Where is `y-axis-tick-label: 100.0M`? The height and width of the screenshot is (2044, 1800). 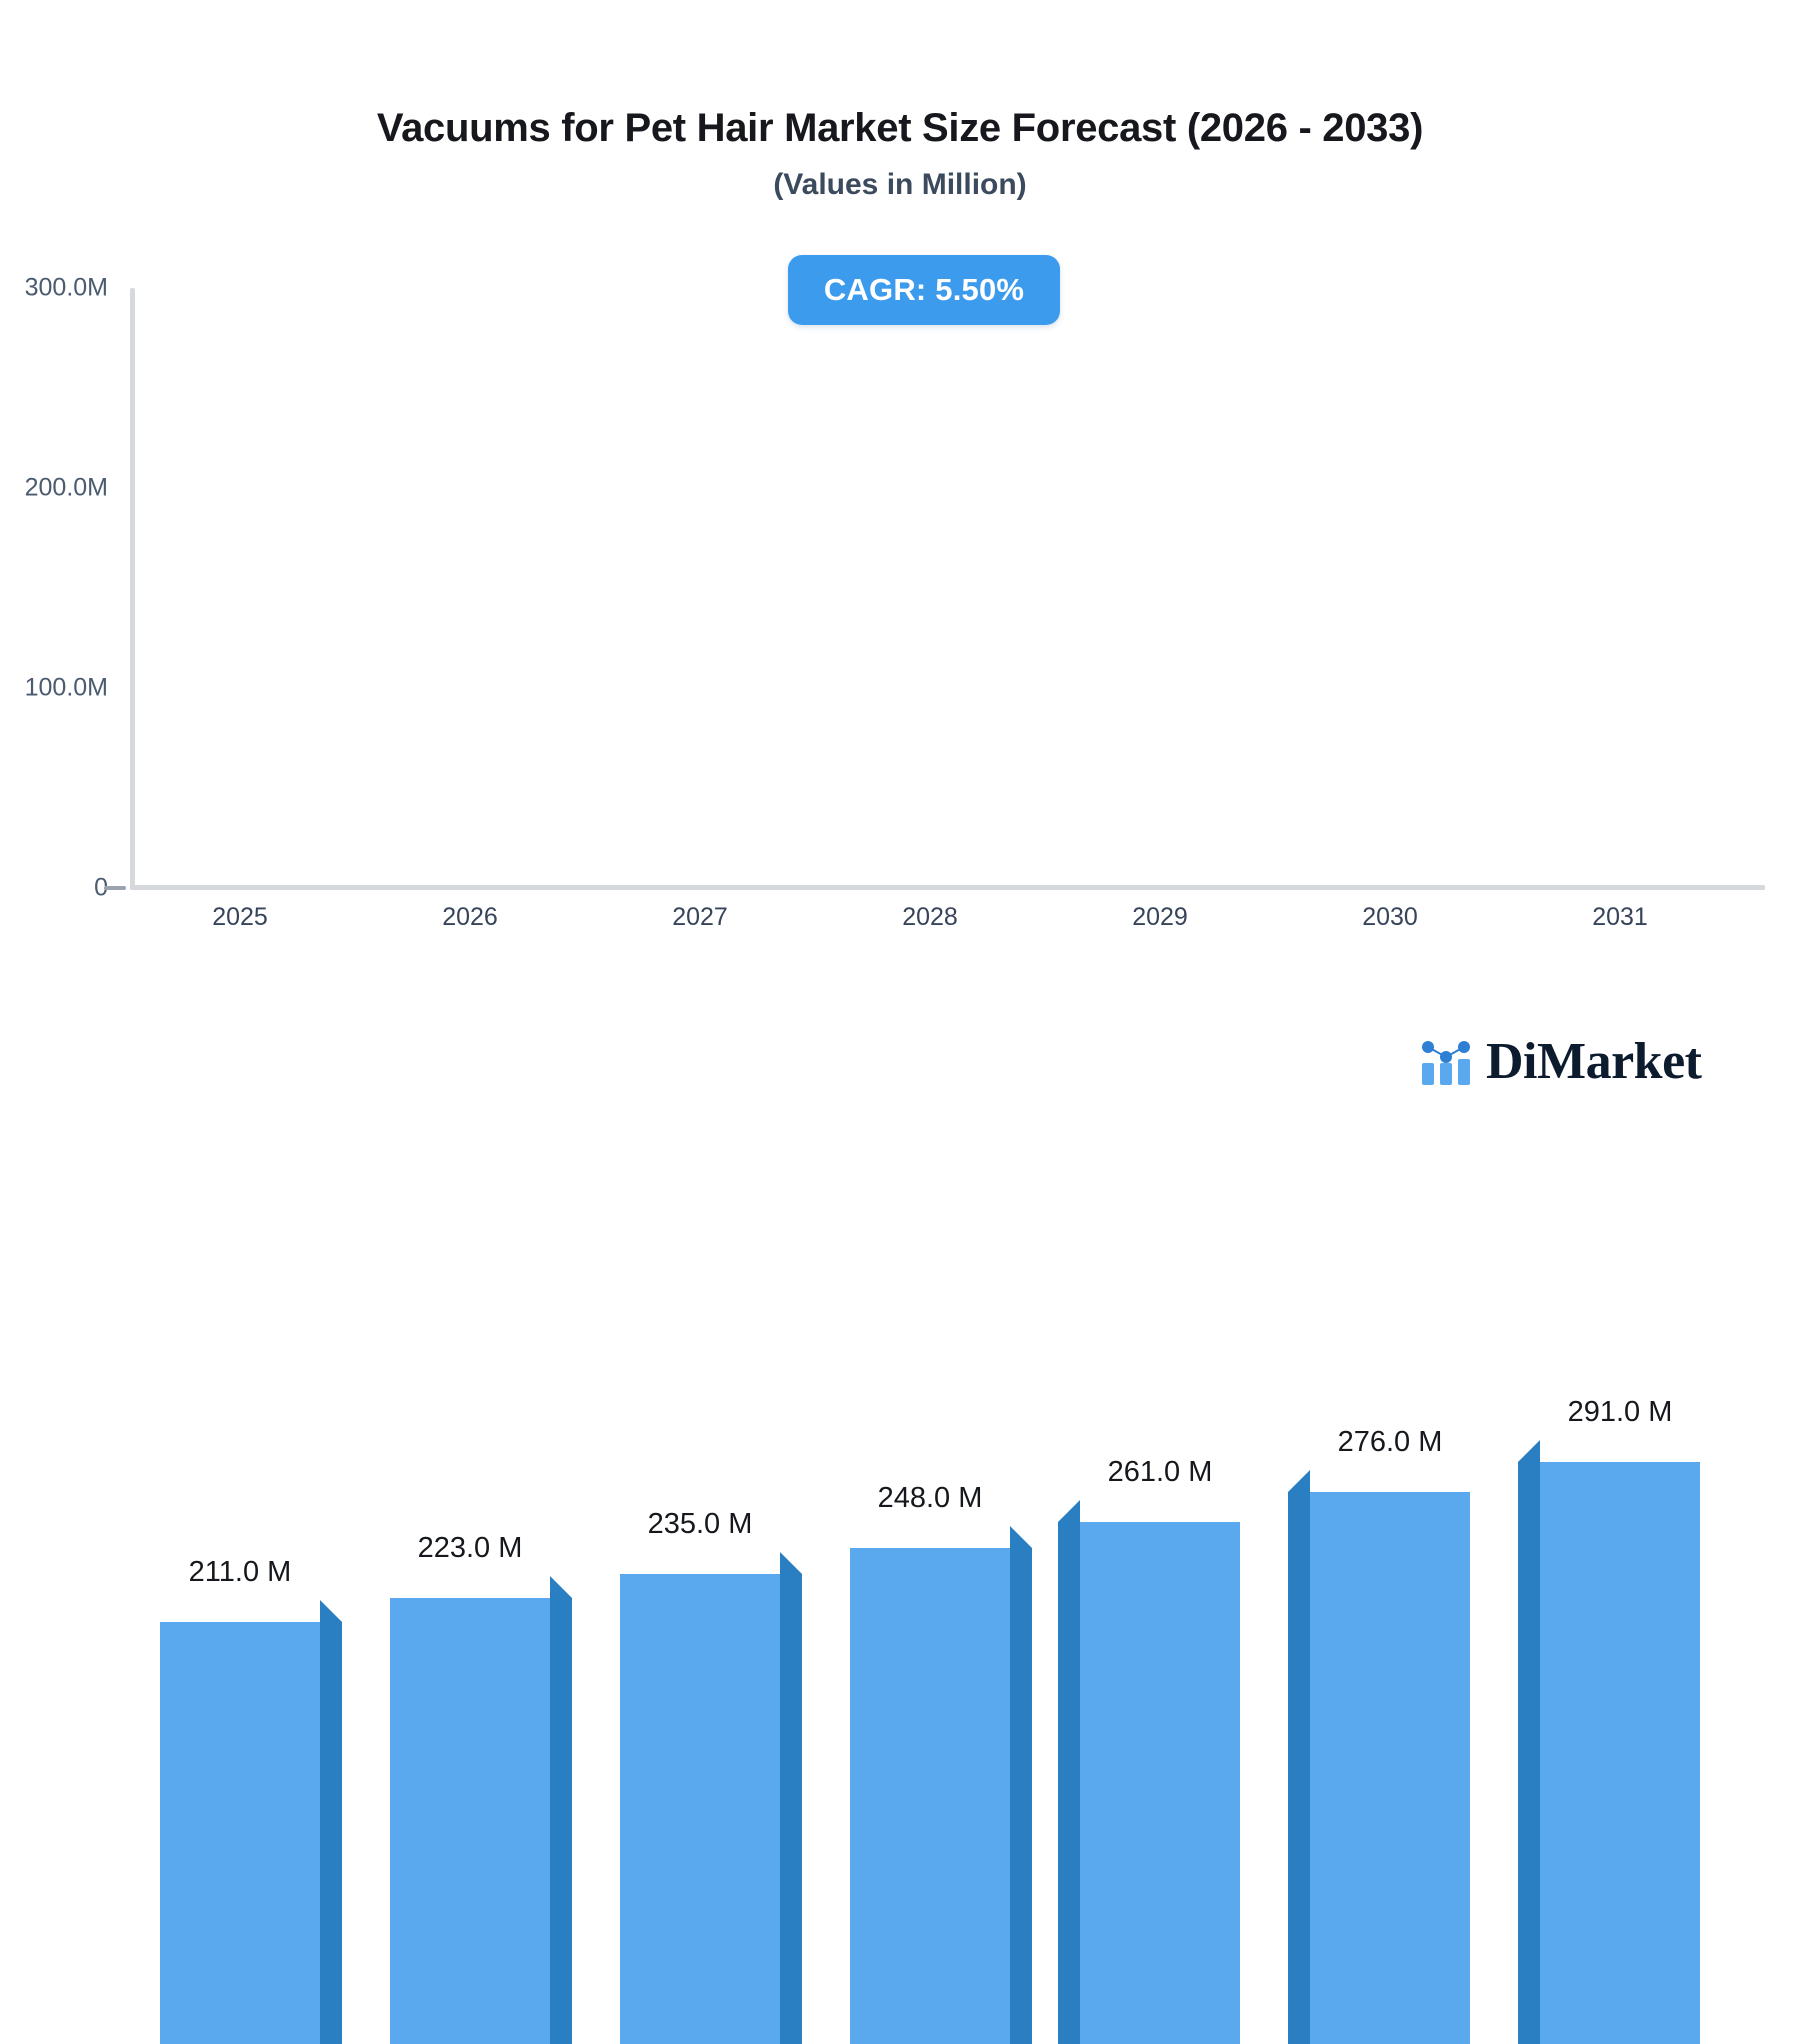
y-axis-tick-label: 100.0M is located at coordinates (66, 687).